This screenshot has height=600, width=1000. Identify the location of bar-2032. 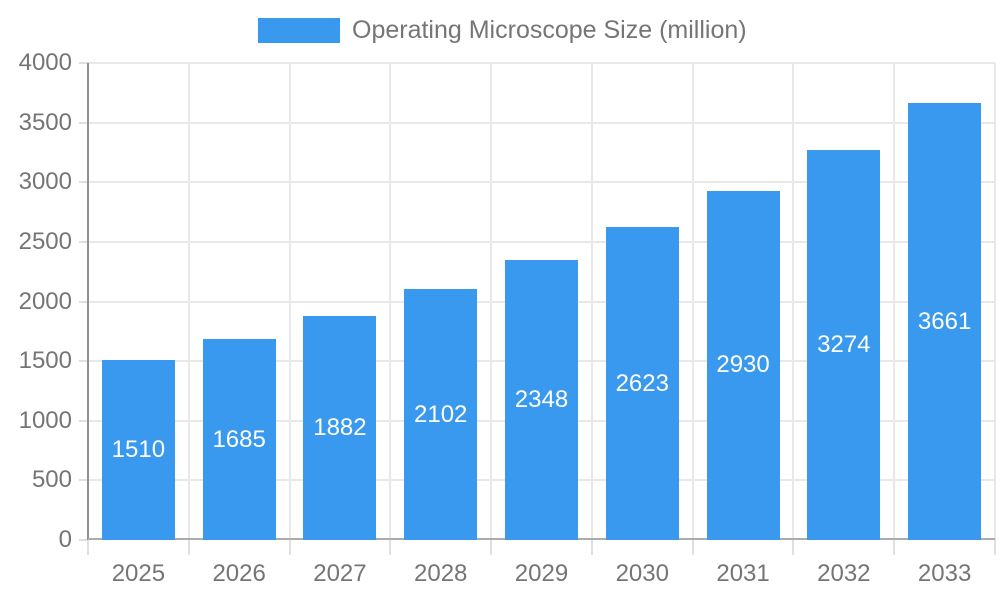
(844, 344).